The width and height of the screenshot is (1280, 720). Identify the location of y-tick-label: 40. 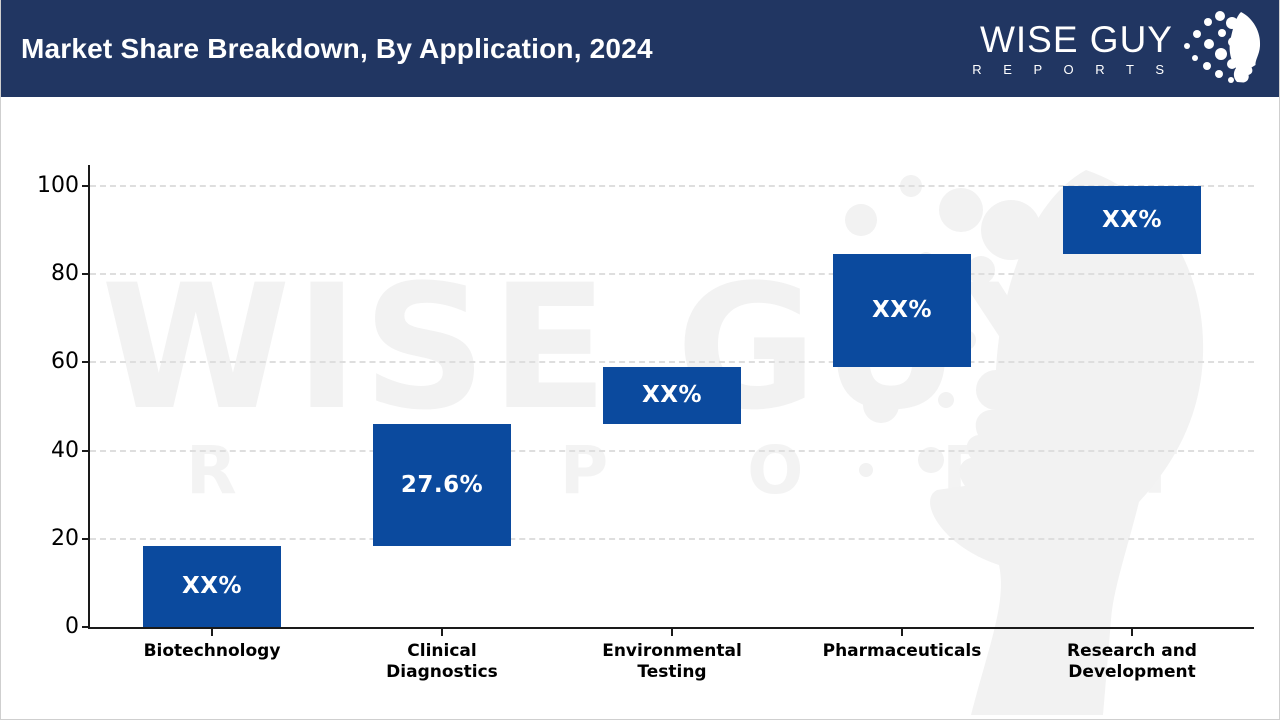
(65, 450).